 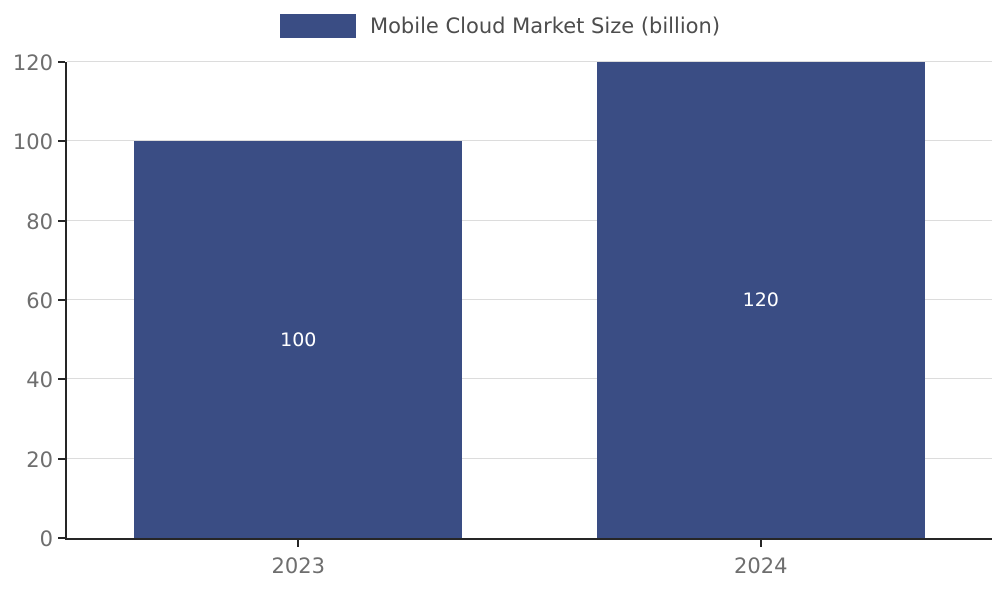 I want to click on y-tick-label: 0, so click(x=46, y=539).